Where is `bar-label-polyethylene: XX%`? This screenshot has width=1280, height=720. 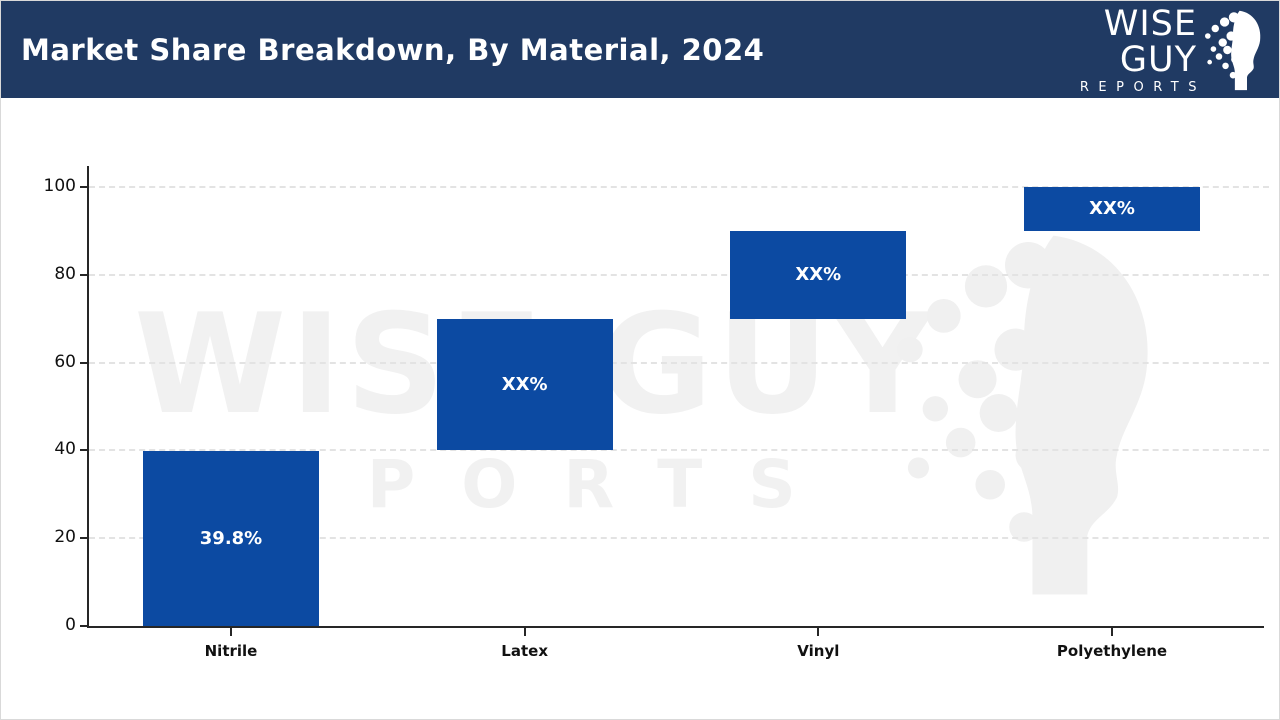 bar-label-polyethylene: XX% is located at coordinates (1112, 209).